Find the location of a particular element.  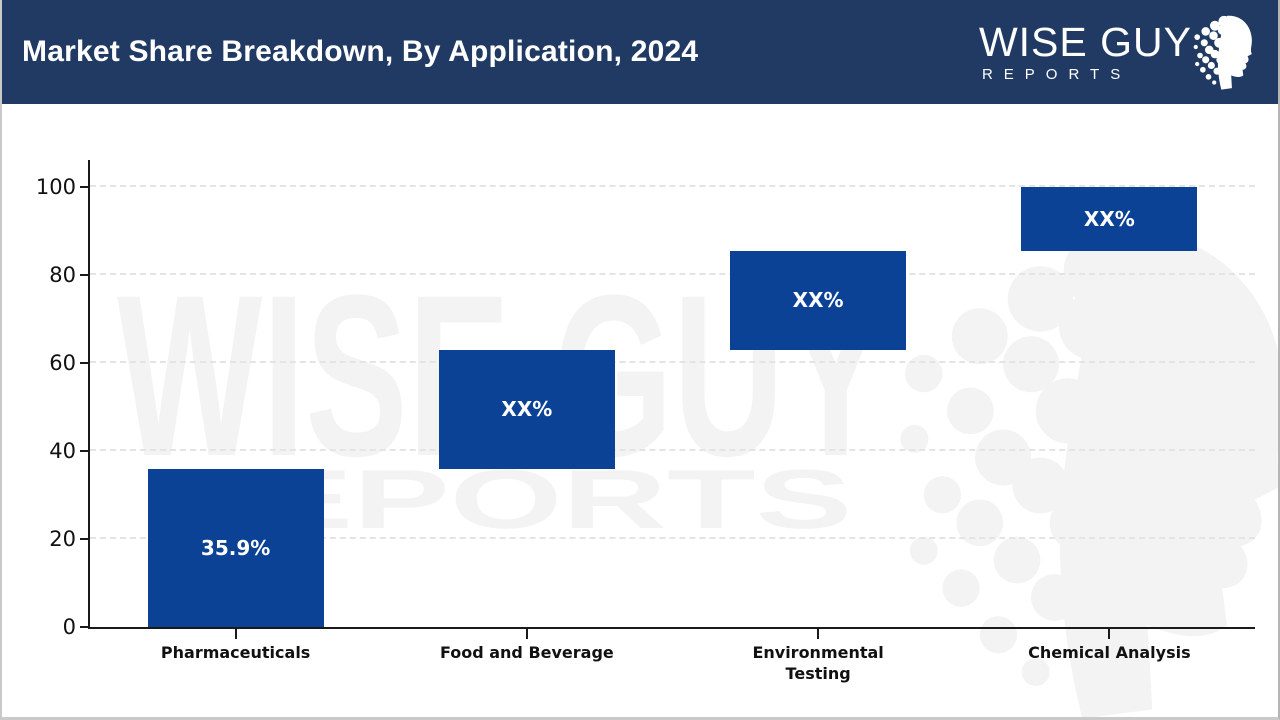

x-tick-label: Food and Beverage is located at coordinates (526, 652).